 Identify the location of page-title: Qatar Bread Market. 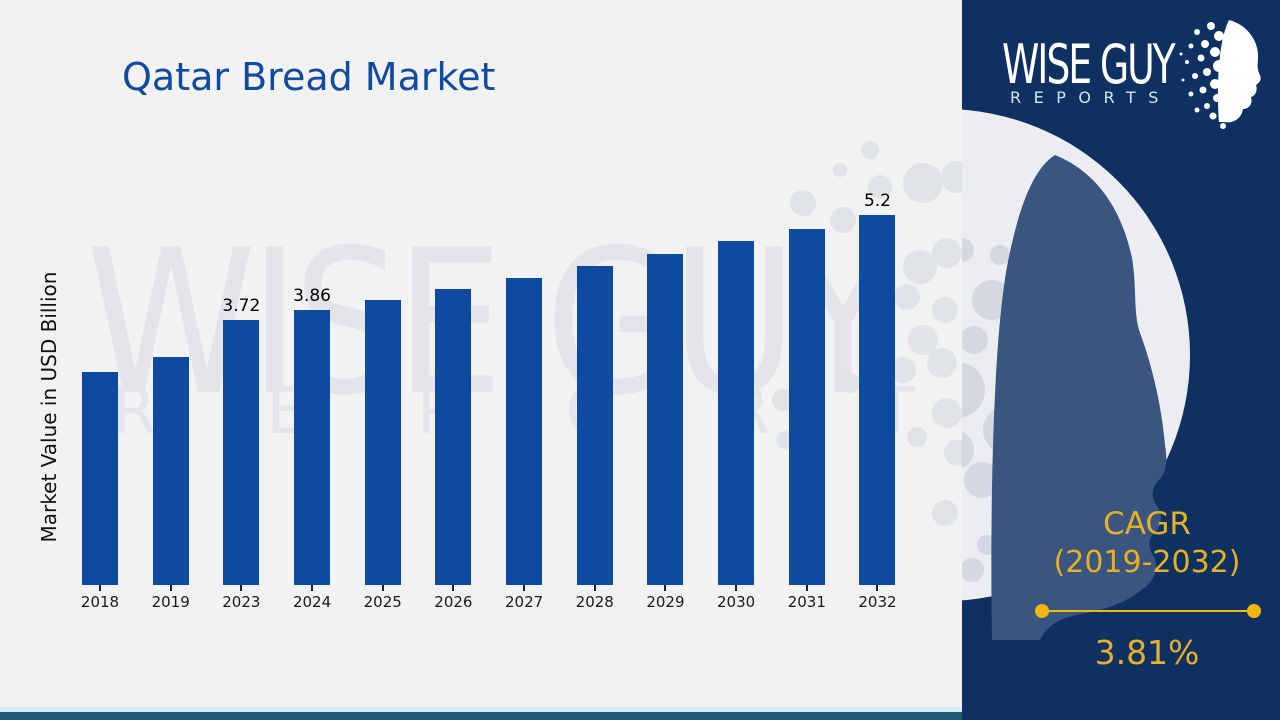
(309, 77).